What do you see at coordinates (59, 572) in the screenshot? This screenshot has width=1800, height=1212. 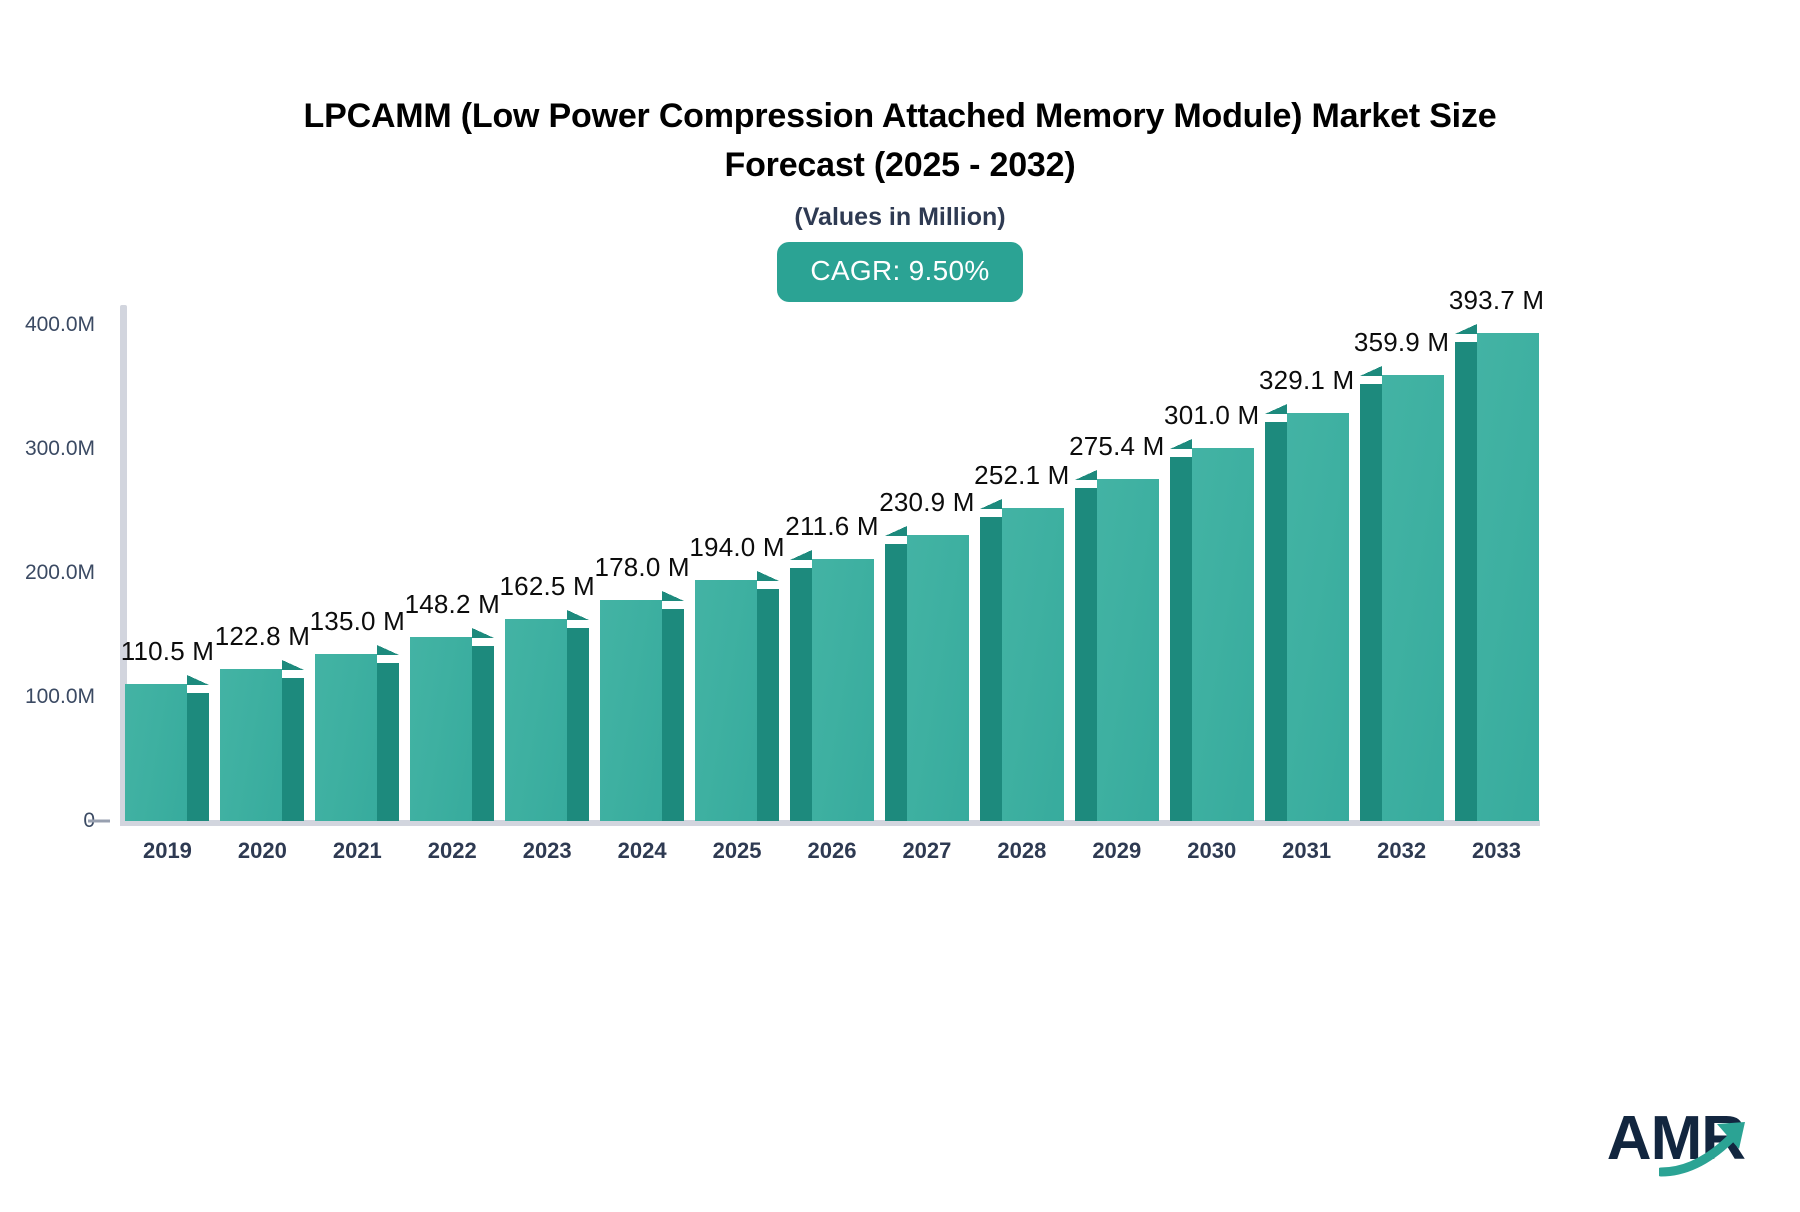 I see `y-axis-tick-label: 200.0M` at bounding box center [59, 572].